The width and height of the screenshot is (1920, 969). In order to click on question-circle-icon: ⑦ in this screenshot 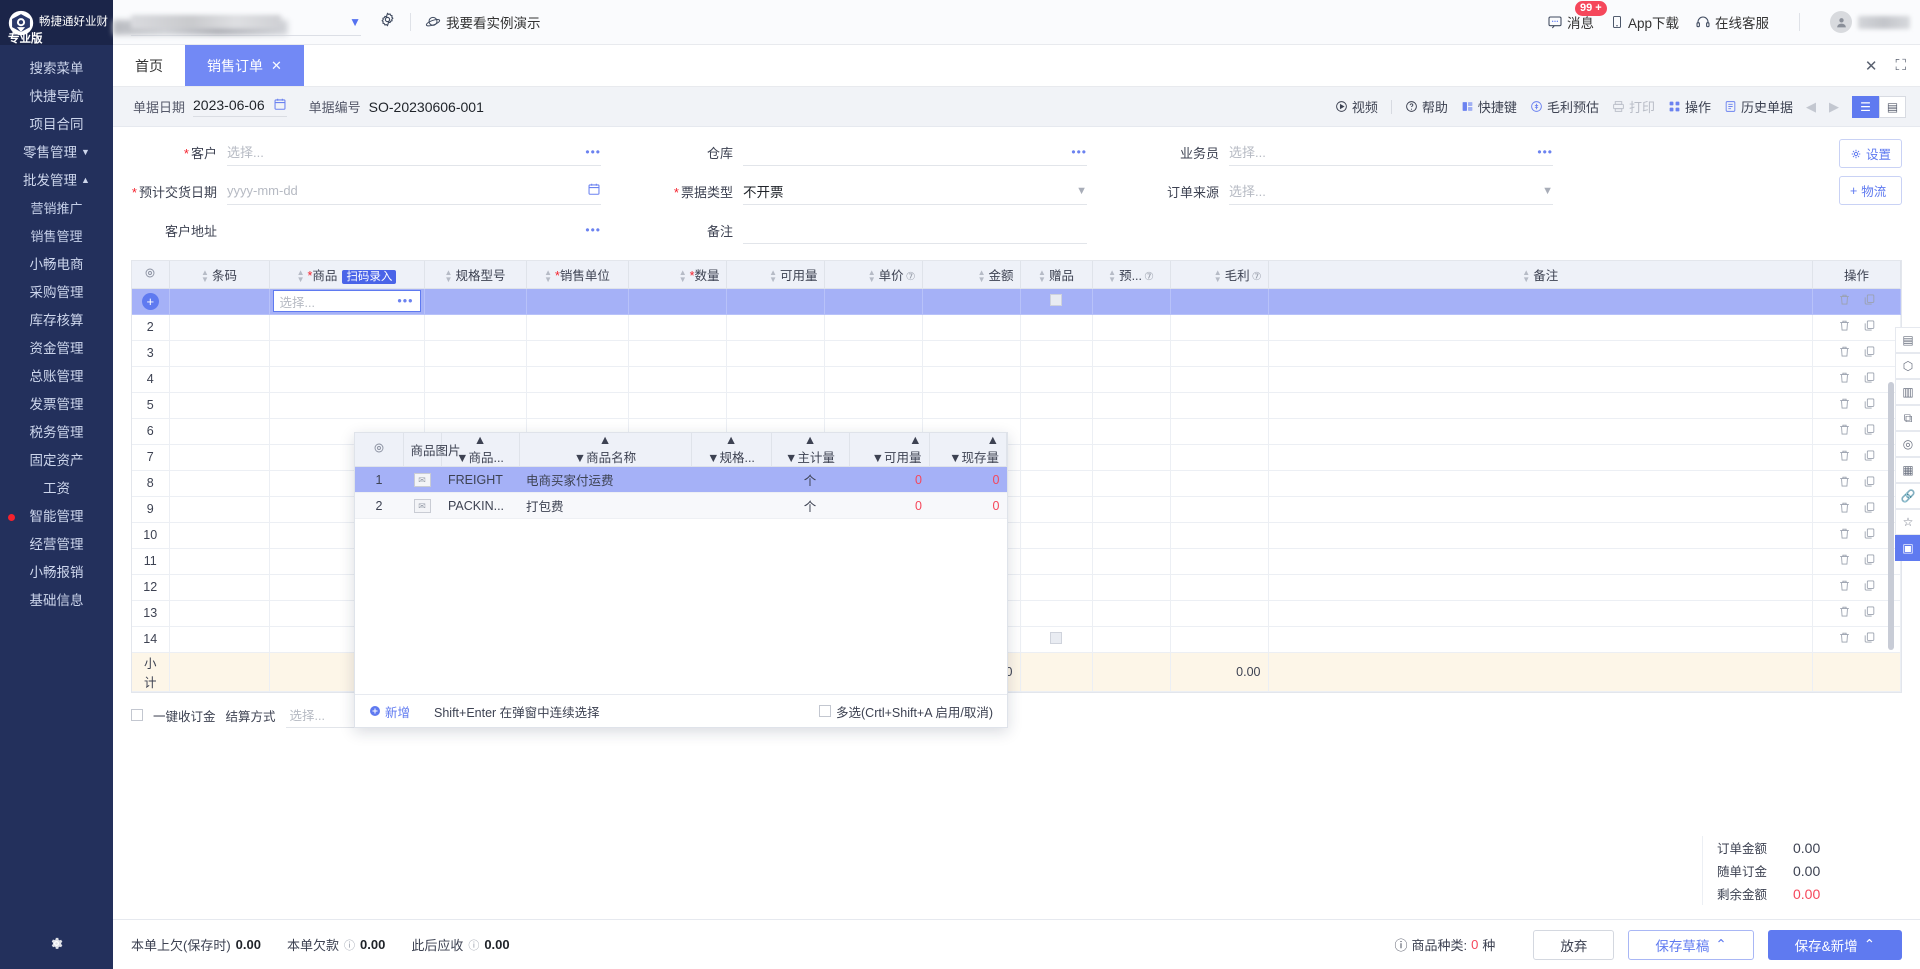, I will do `click(1148, 276)`.